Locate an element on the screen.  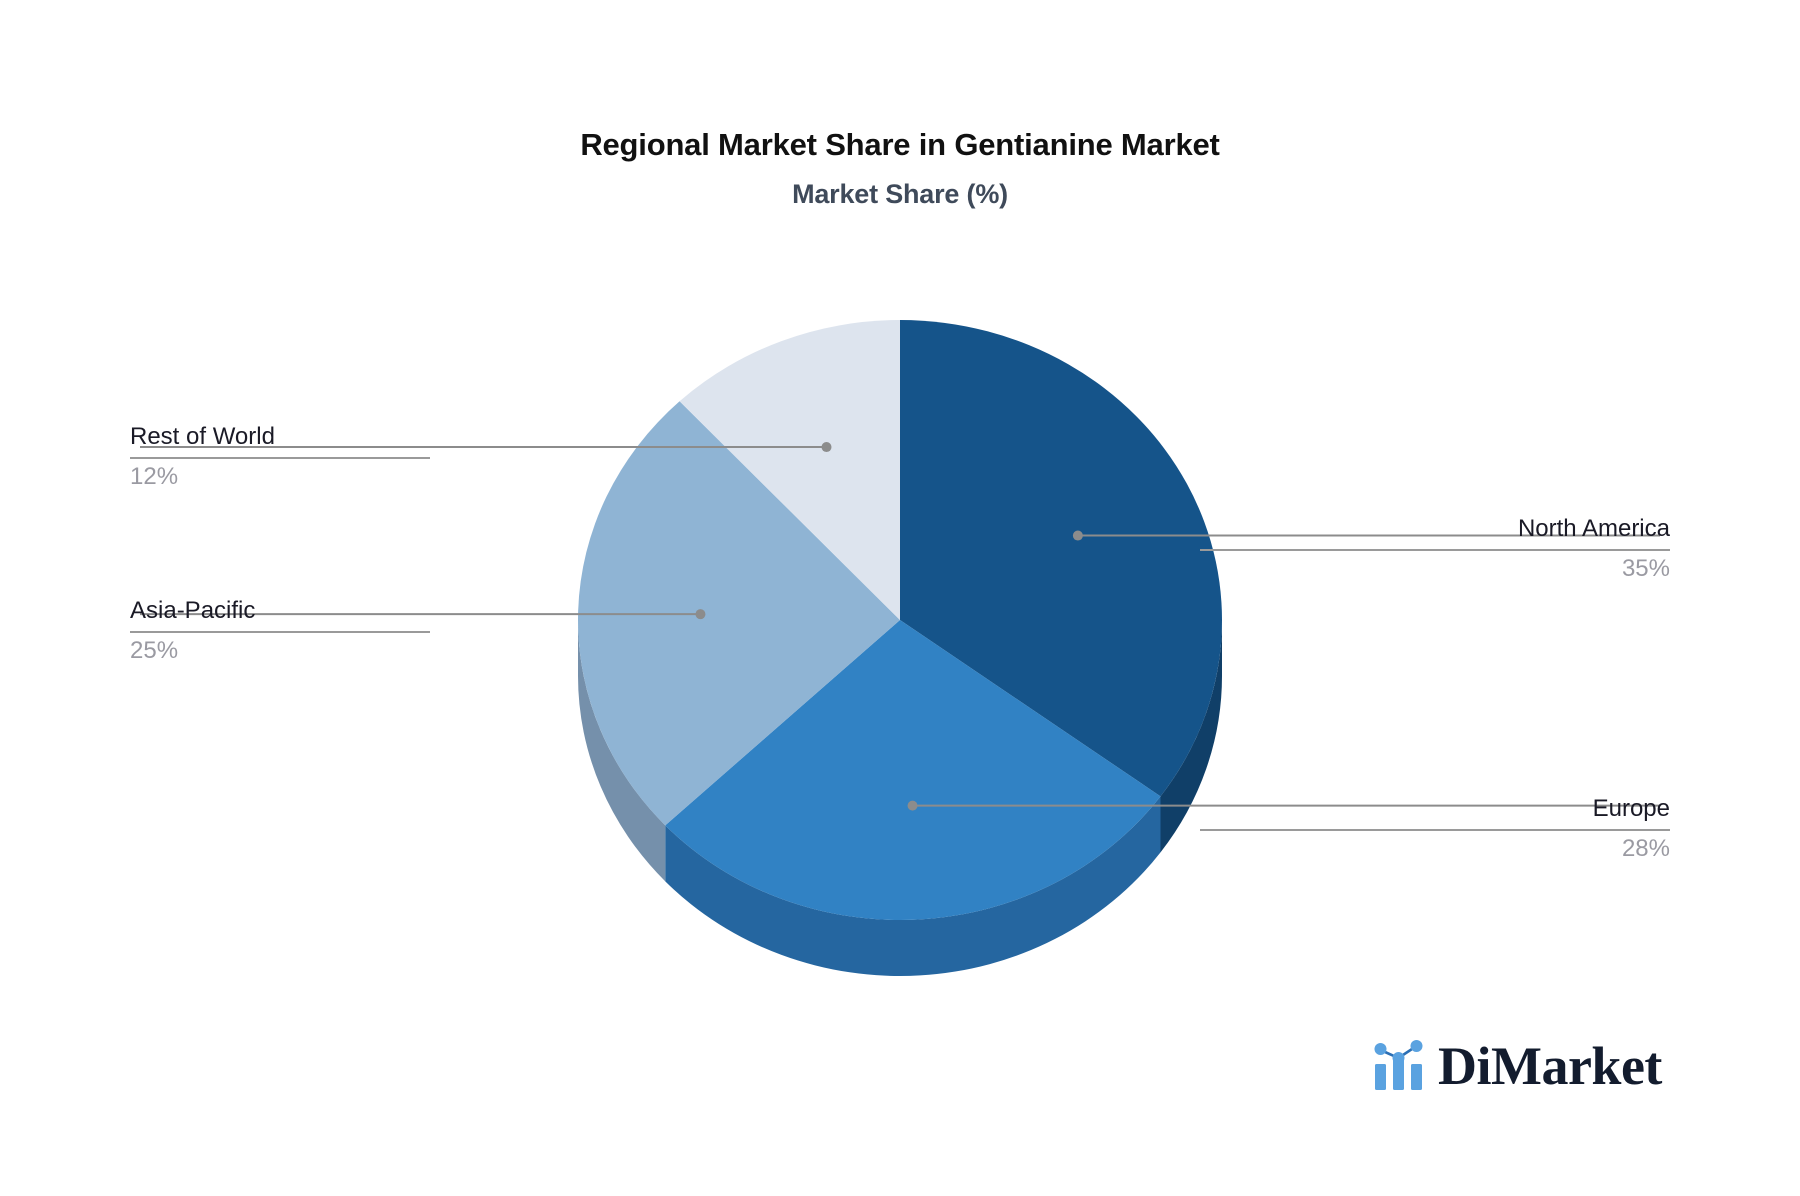
pie-3d-side-walls is located at coordinates (900, 798).